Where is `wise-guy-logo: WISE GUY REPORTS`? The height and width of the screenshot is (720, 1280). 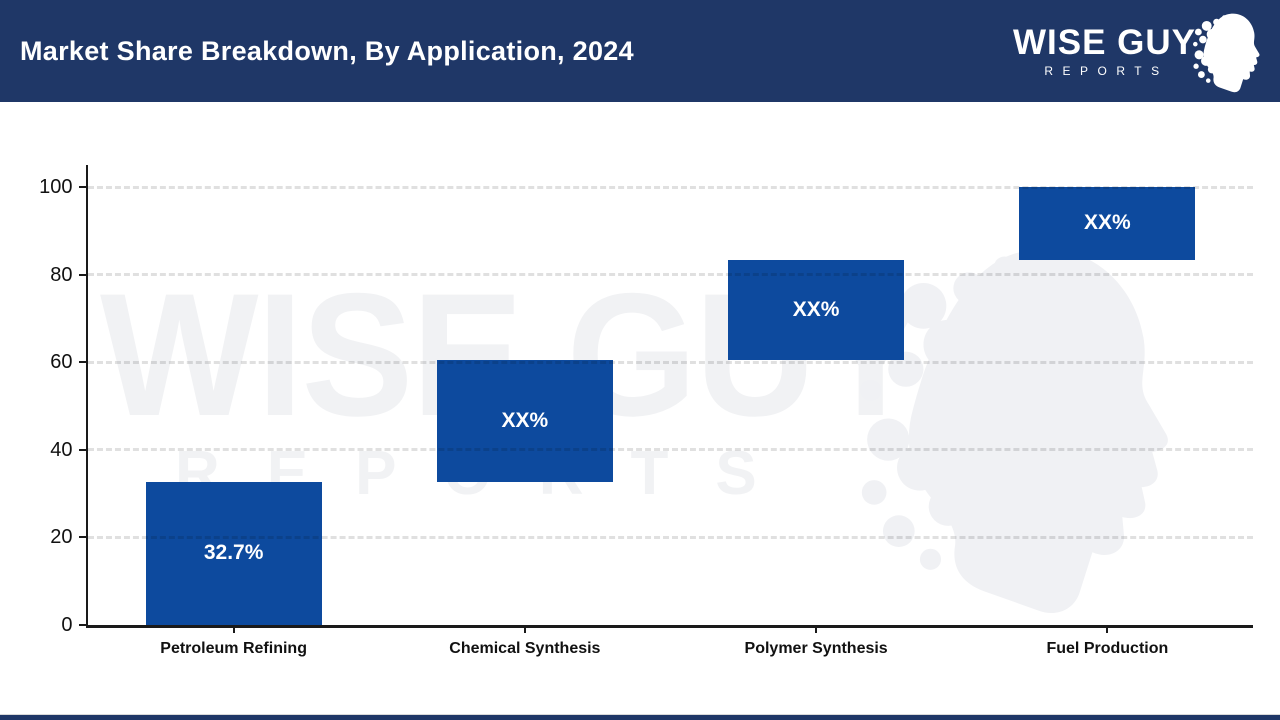
wise-guy-logo: WISE GUY REPORTS is located at coordinates (1139, 51).